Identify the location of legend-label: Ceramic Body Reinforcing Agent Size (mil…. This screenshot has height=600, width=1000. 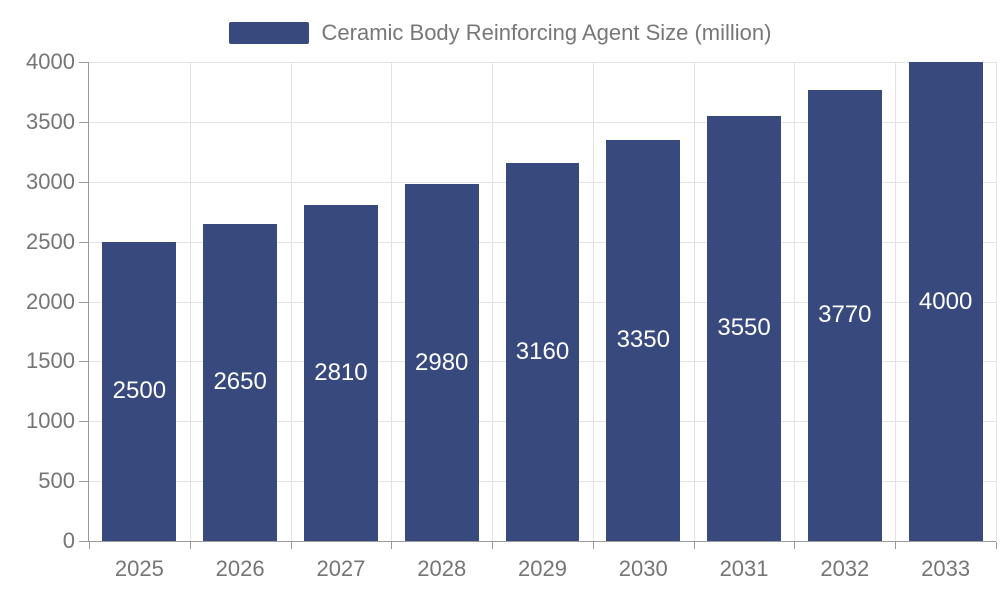
(546, 32).